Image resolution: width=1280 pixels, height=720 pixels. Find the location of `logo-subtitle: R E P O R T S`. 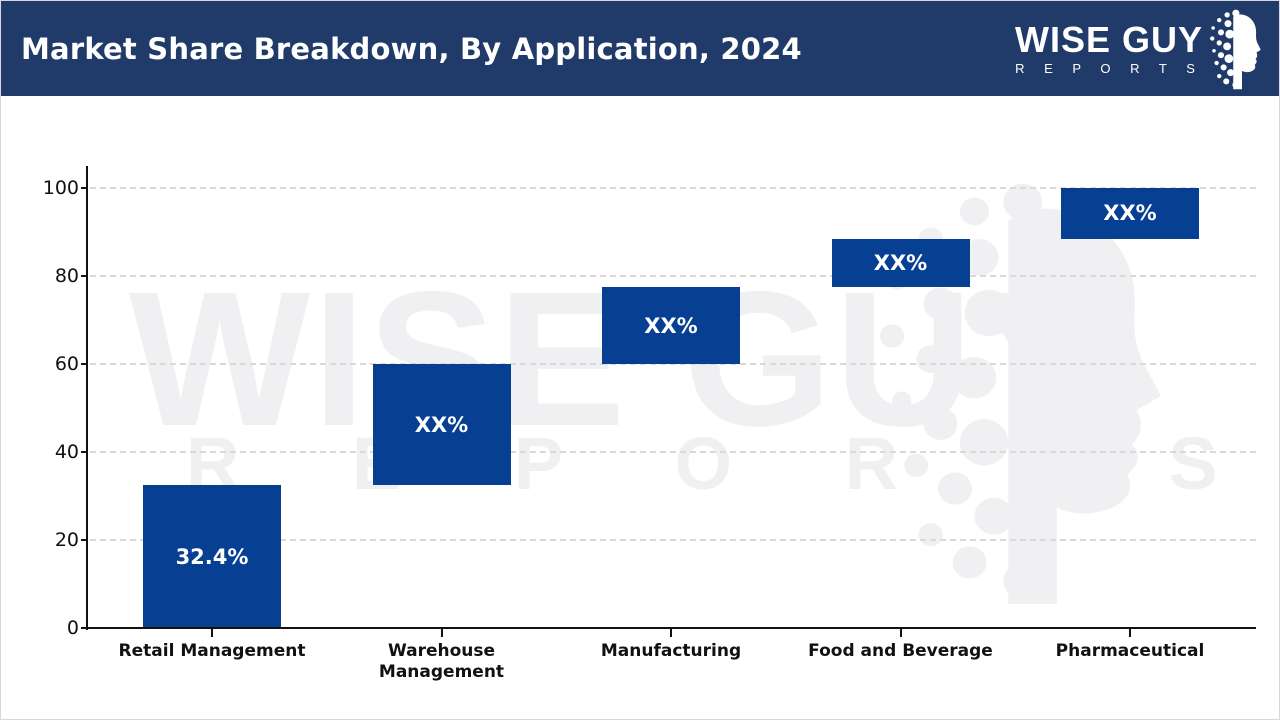

logo-subtitle: R E P O R T S is located at coordinates (1109, 68).